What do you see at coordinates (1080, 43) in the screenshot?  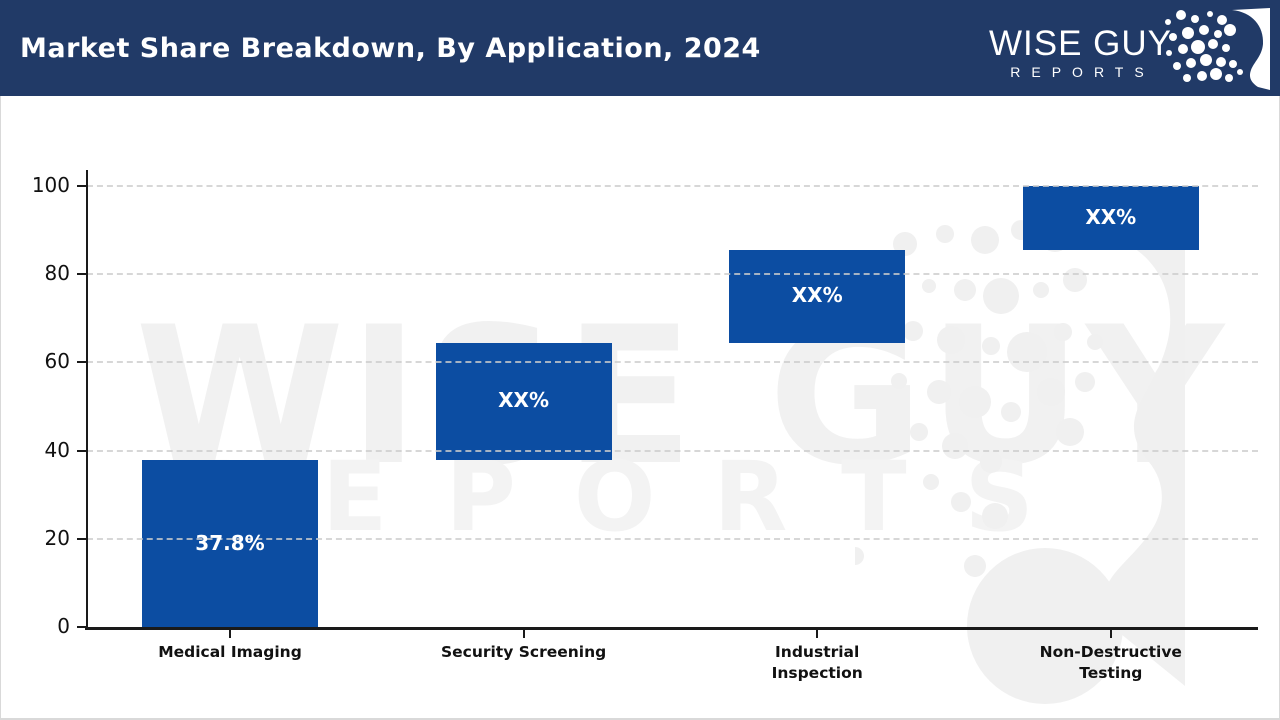 I see `logo-wordmark-line1: WISE GUY` at bounding box center [1080, 43].